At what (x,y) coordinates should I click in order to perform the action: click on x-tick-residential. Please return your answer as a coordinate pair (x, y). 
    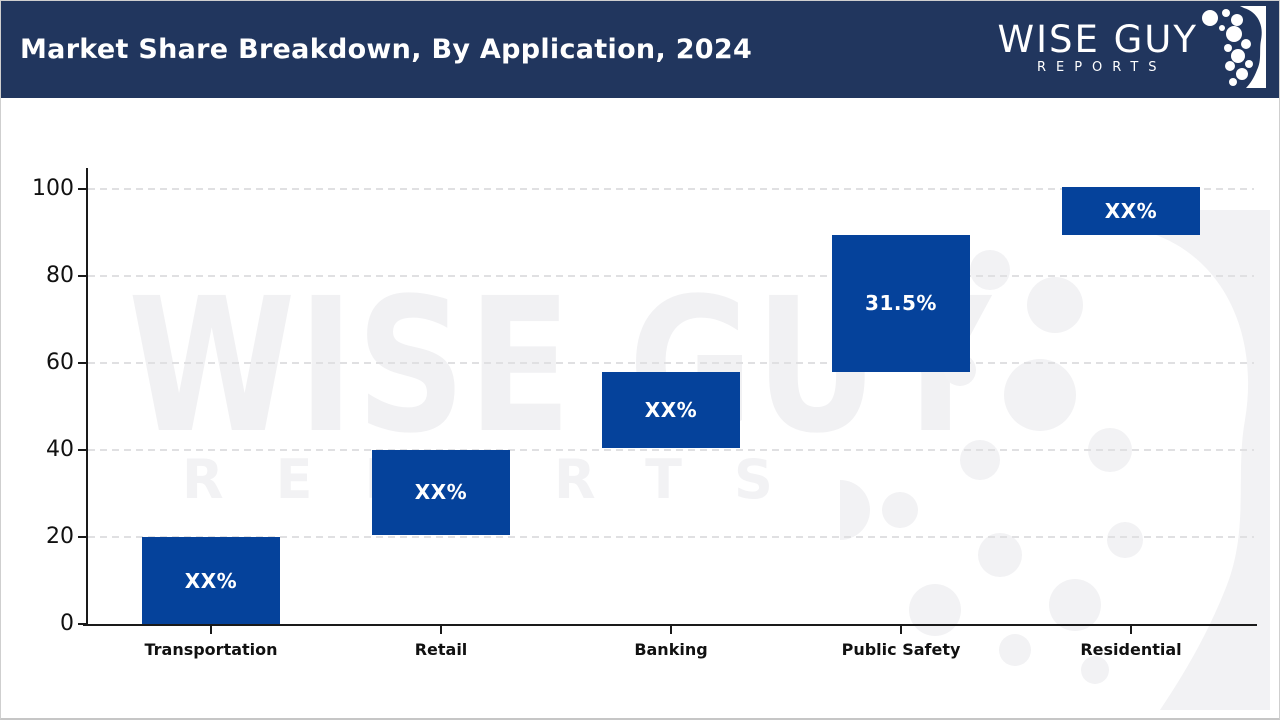
    Looking at the image, I should click on (1131, 630).